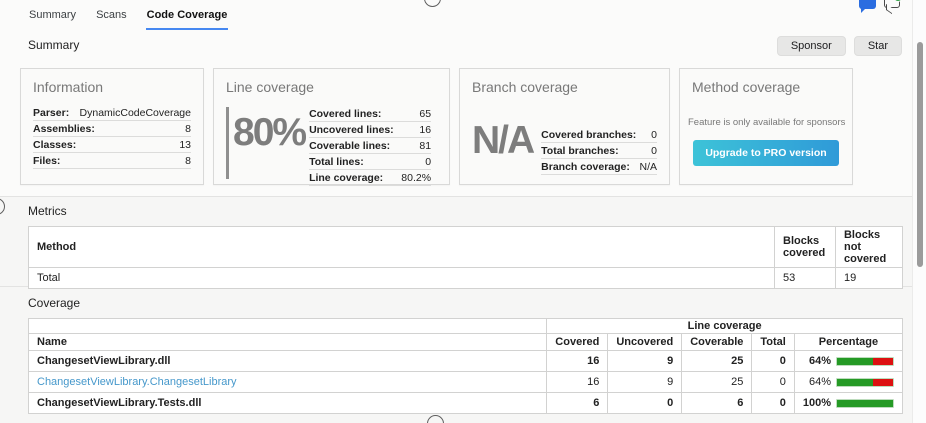 The image size is (926, 423). What do you see at coordinates (805, 247) in the screenshot?
I see `metrics-col-blocks-covered: Blocks covered` at bounding box center [805, 247].